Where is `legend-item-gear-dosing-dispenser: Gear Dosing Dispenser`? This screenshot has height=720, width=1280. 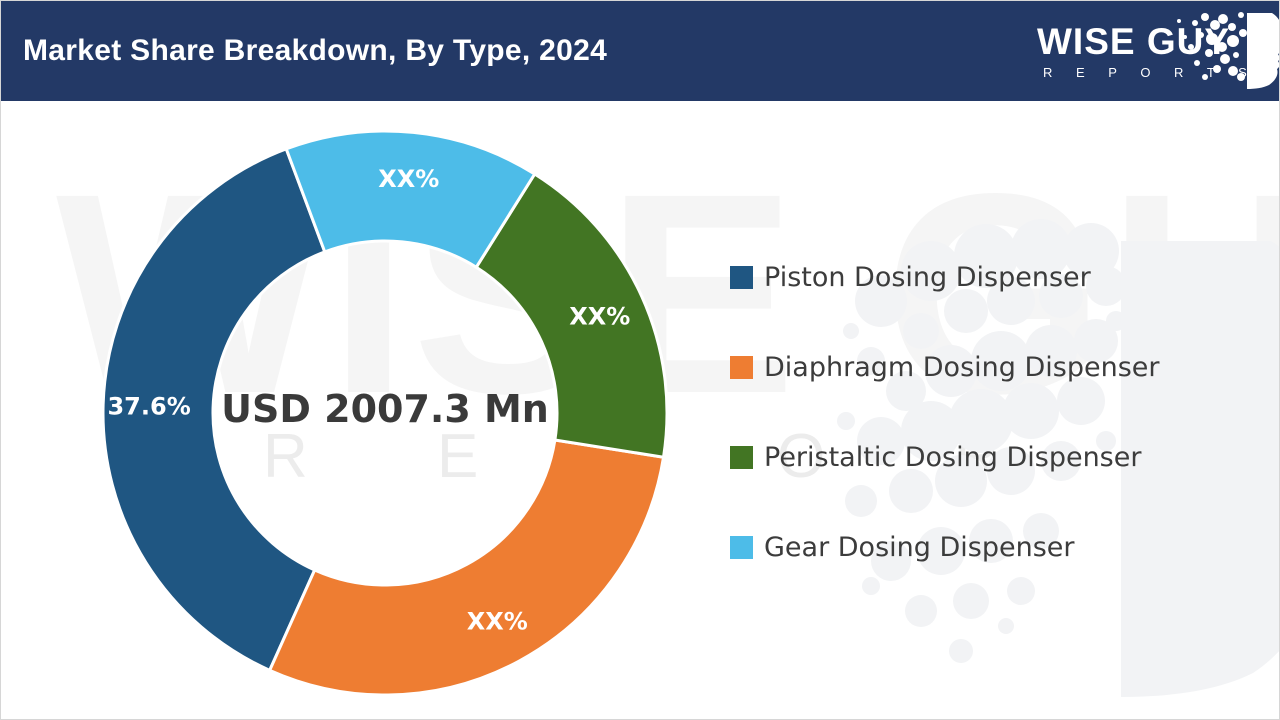
legend-item-gear-dosing-dispenser: Gear Dosing Dispenser is located at coordinates (944, 547).